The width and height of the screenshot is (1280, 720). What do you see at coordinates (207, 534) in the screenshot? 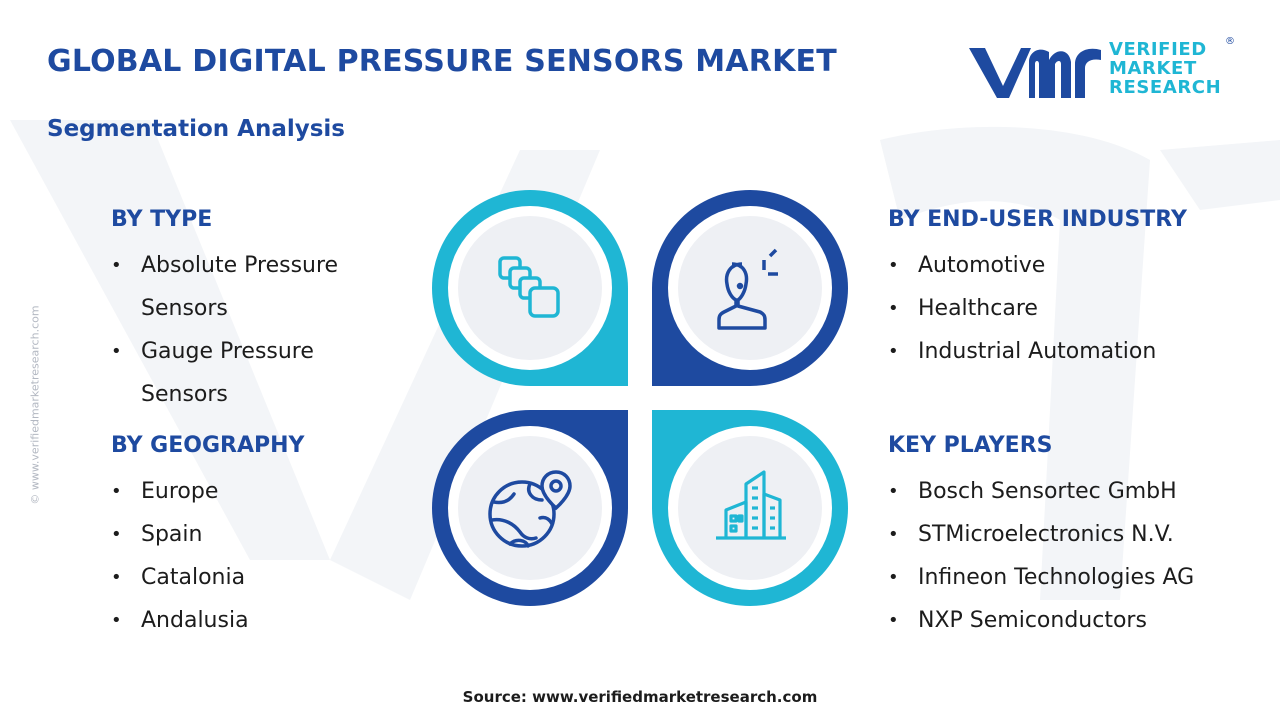
I see `list-item: Spain` at bounding box center [207, 534].